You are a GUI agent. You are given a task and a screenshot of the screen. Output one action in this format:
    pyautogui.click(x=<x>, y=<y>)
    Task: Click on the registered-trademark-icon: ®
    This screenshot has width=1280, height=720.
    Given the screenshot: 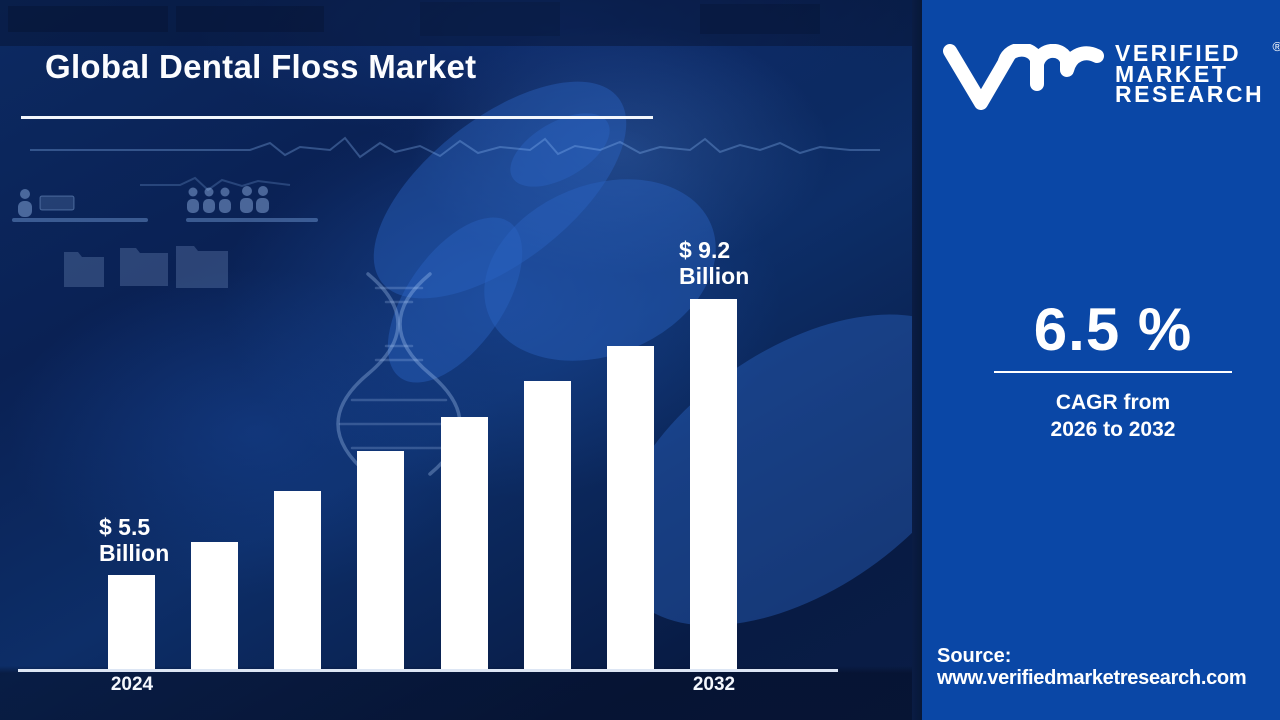 What is the action you would take?
    pyautogui.click(x=1276, y=46)
    